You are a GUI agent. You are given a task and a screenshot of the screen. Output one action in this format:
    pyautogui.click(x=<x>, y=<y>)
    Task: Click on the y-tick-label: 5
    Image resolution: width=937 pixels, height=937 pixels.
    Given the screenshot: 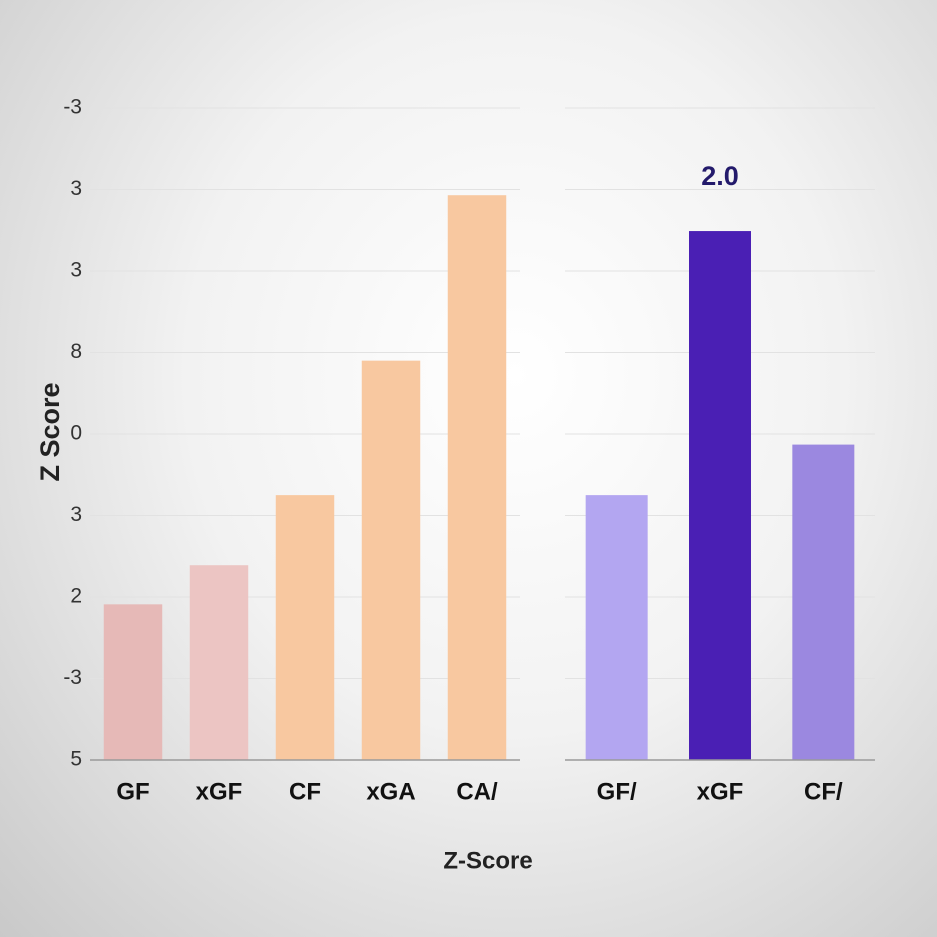 What is the action you would take?
    pyautogui.click(x=76, y=759)
    